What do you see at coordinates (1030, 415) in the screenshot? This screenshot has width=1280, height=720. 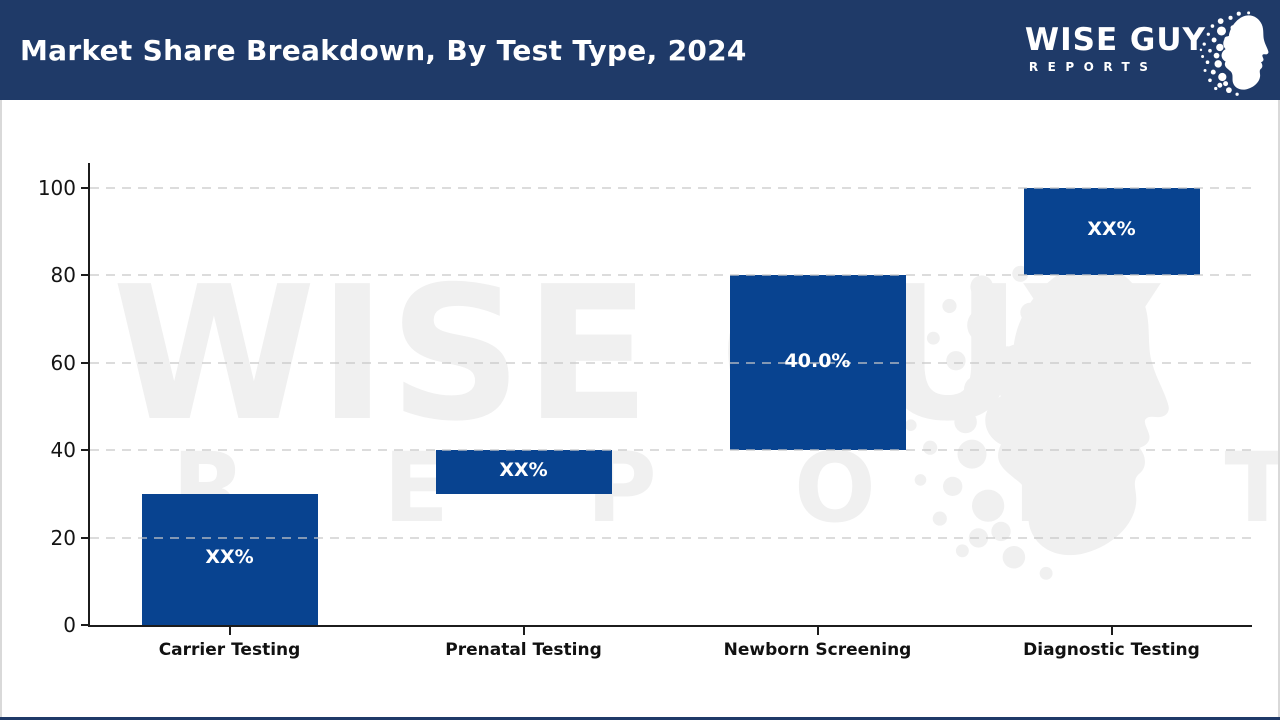 I see `watermark-dotted-head-icon` at bounding box center [1030, 415].